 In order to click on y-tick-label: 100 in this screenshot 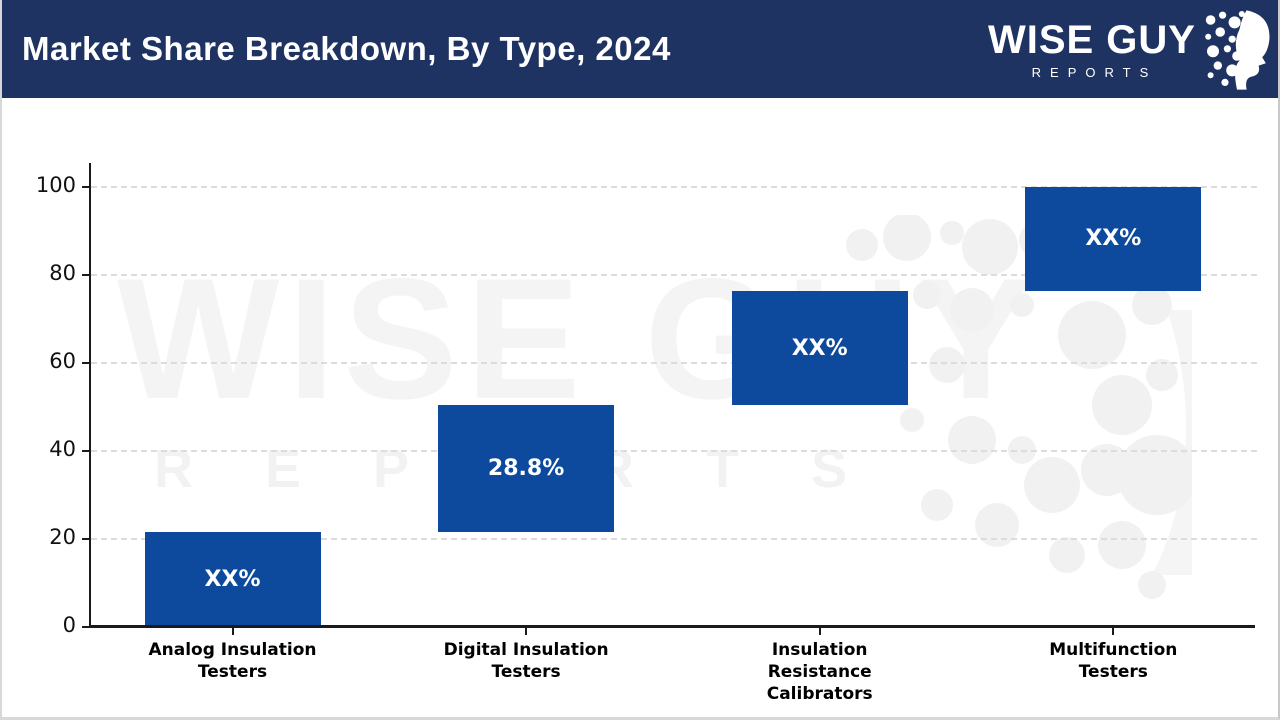, I will do `click(55, 185)`.